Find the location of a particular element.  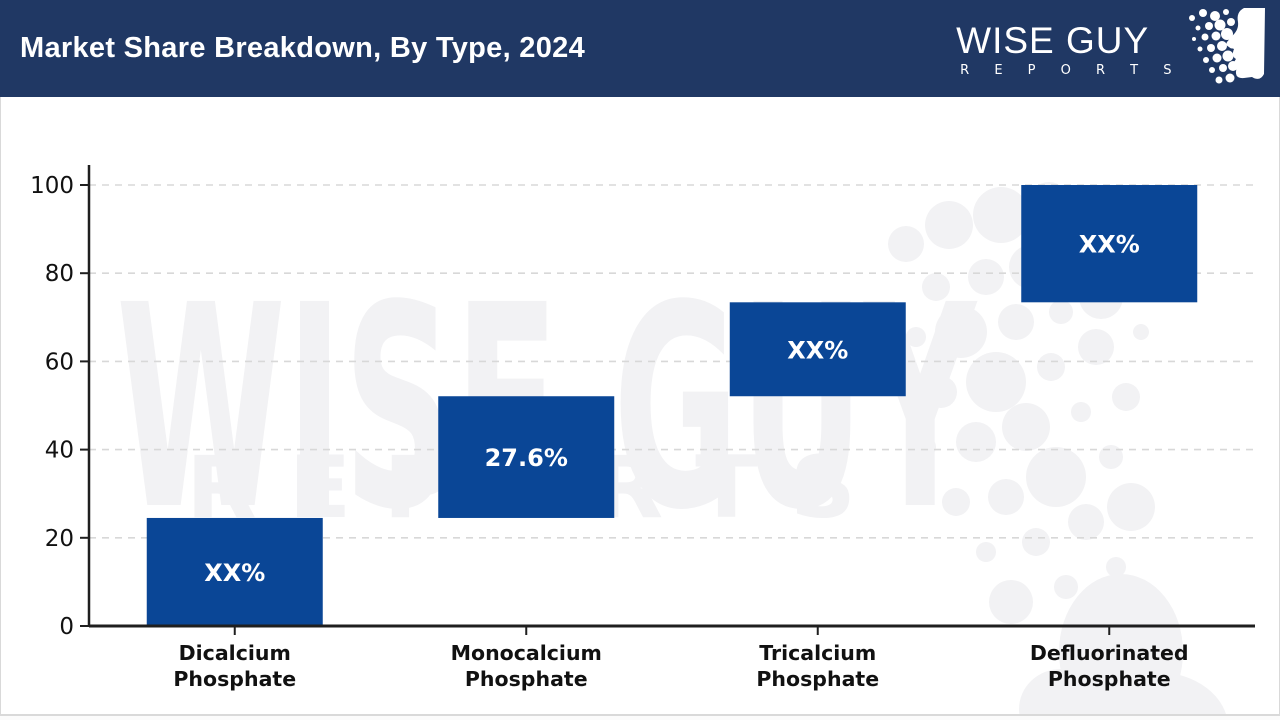

y-tick-label: 60 is located at coordinates (59, 362).